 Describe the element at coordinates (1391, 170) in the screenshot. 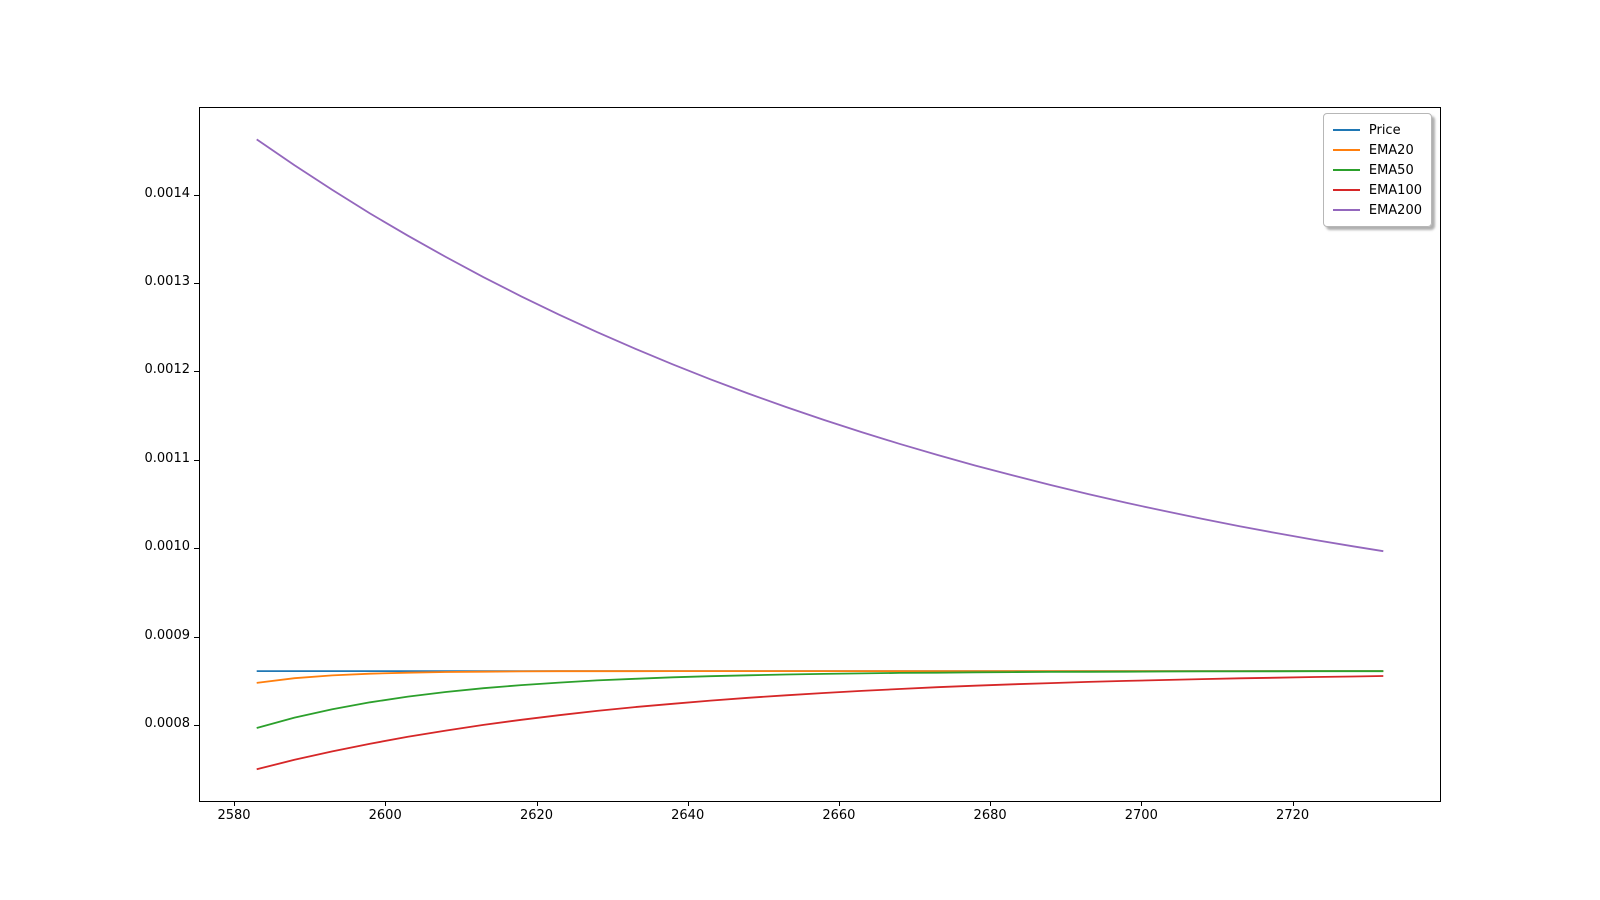

I see `legend-label-ema50: EMA50` at that location.